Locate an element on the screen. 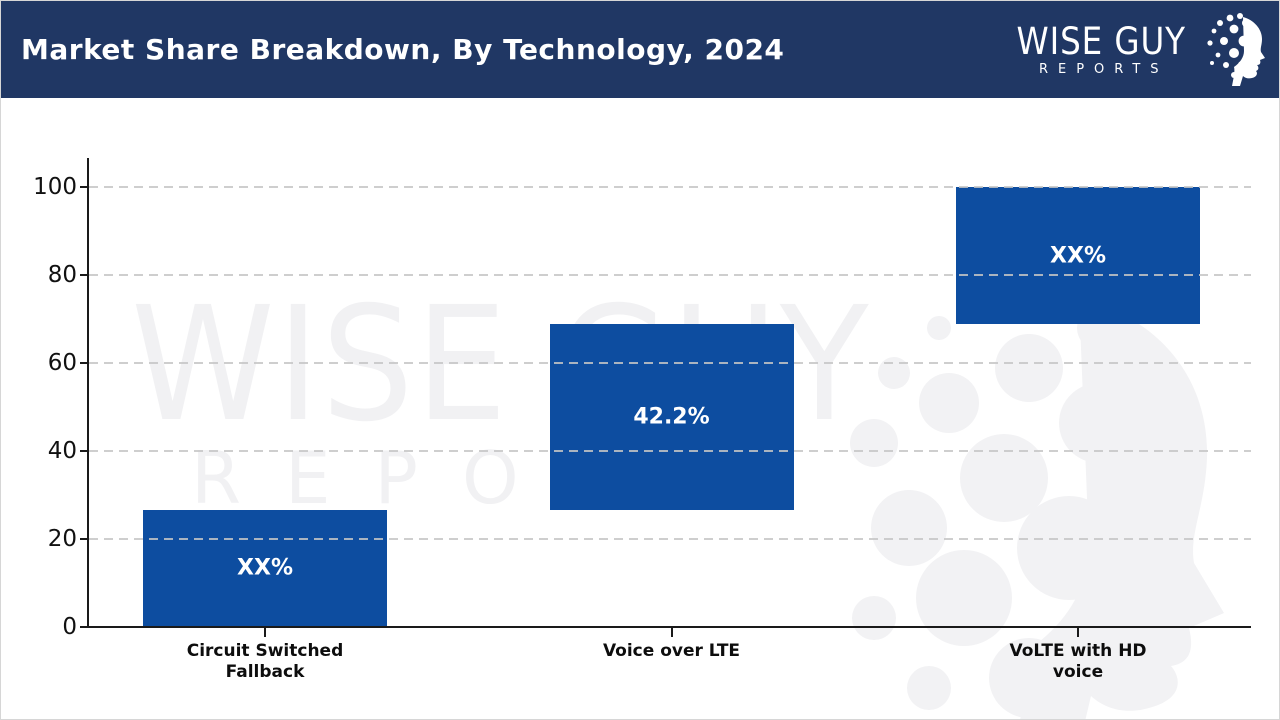 Image resolution: width=1280 pixels, height=720 pixels. x-axis-line is located at coordinates (669, 627).